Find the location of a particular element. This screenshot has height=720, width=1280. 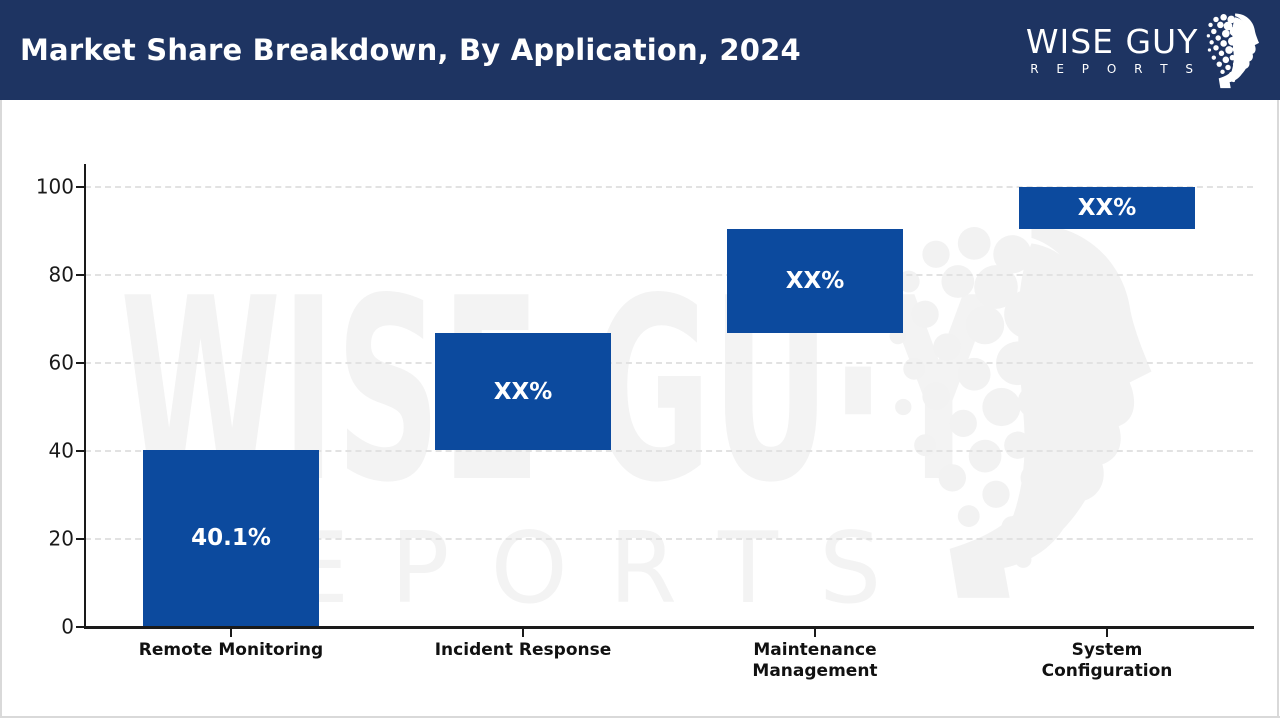

frame-border-bottom is located at coordinates (640, 717).